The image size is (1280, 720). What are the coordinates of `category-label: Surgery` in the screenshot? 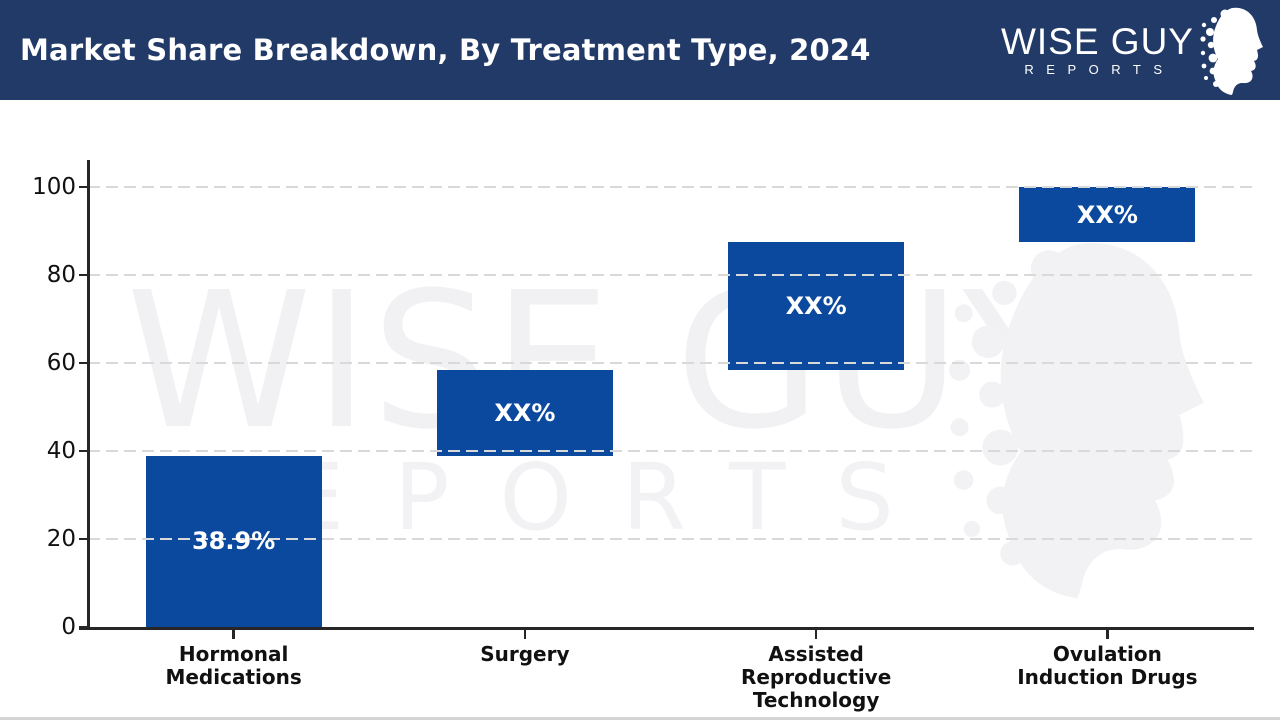 It's located at (525, 654).